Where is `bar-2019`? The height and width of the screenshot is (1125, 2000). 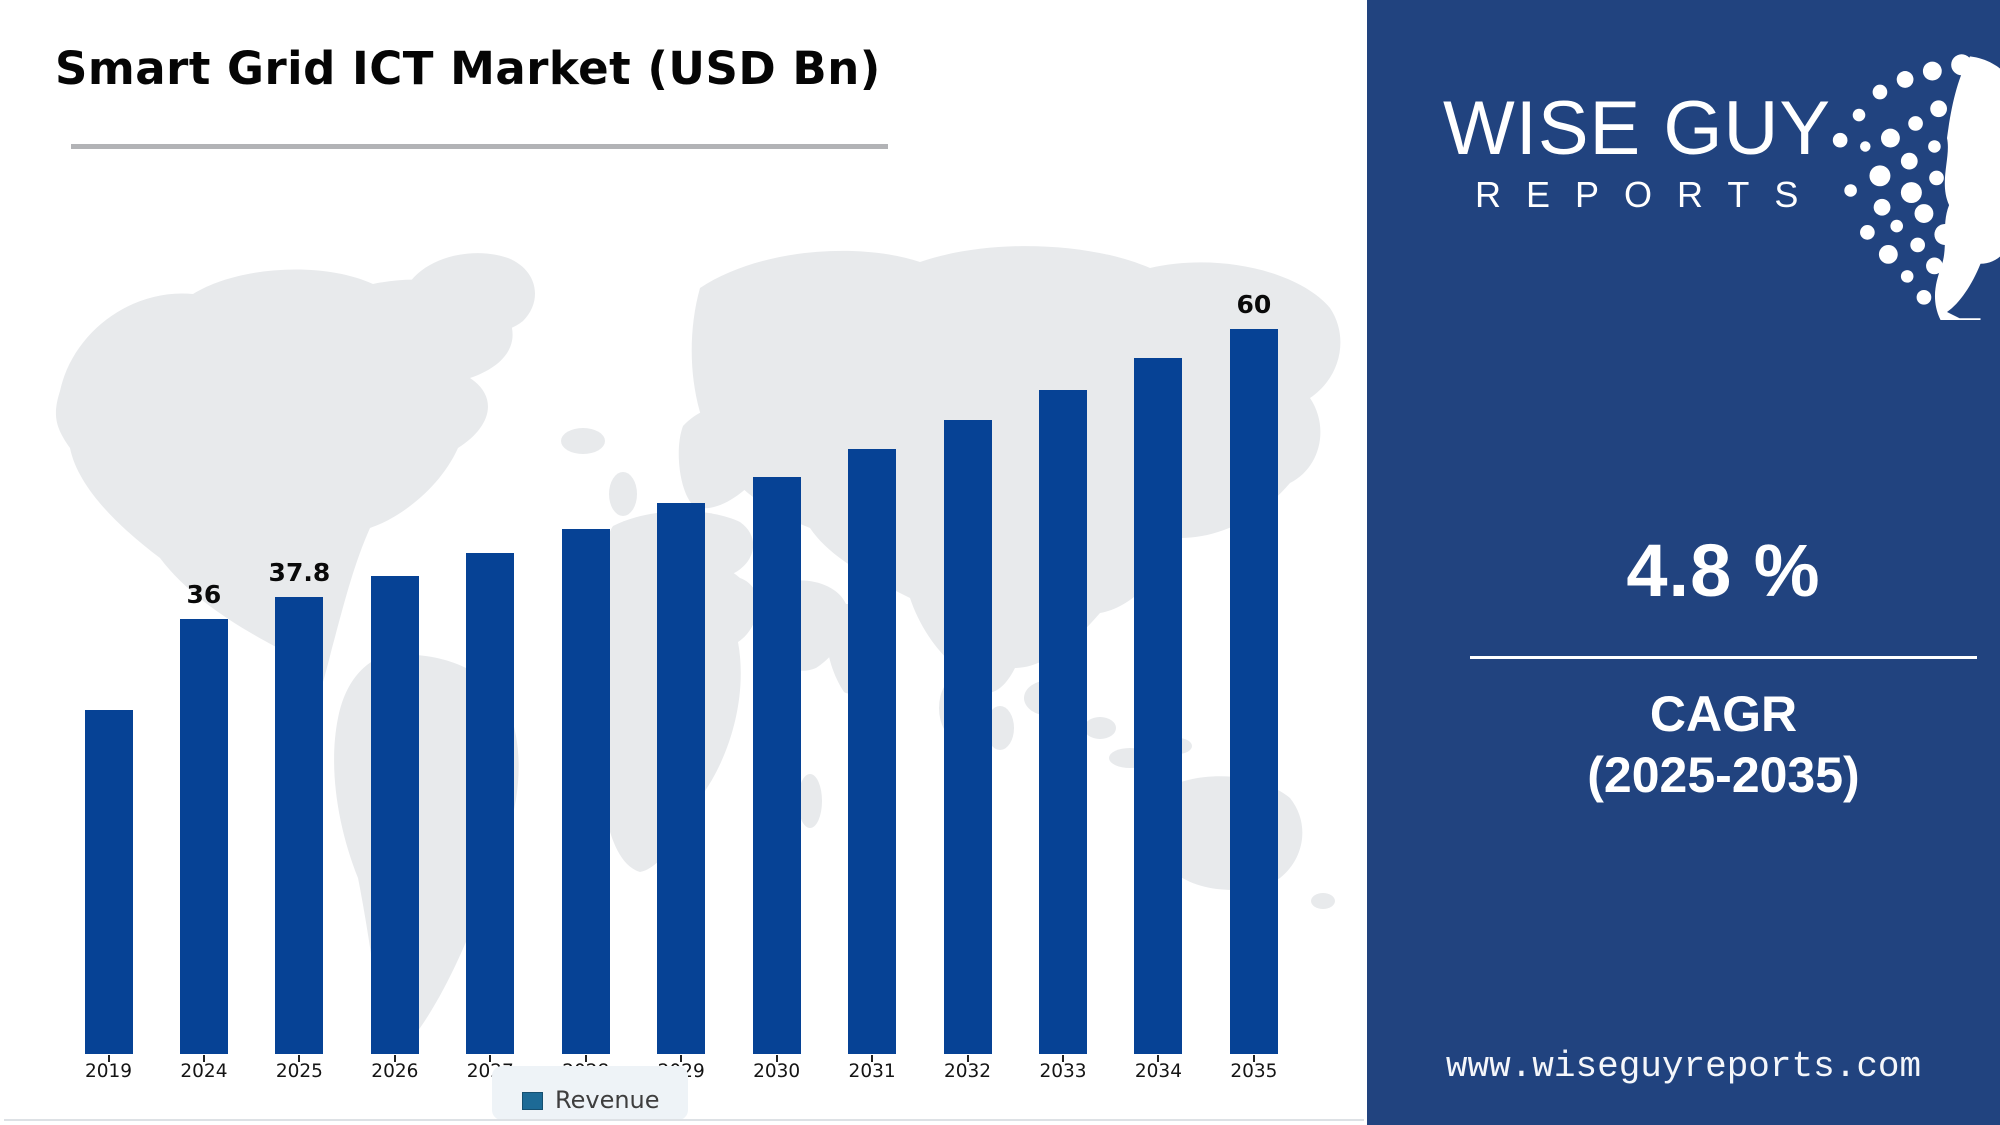
bar-2019 is located at coordinates (108, 882).